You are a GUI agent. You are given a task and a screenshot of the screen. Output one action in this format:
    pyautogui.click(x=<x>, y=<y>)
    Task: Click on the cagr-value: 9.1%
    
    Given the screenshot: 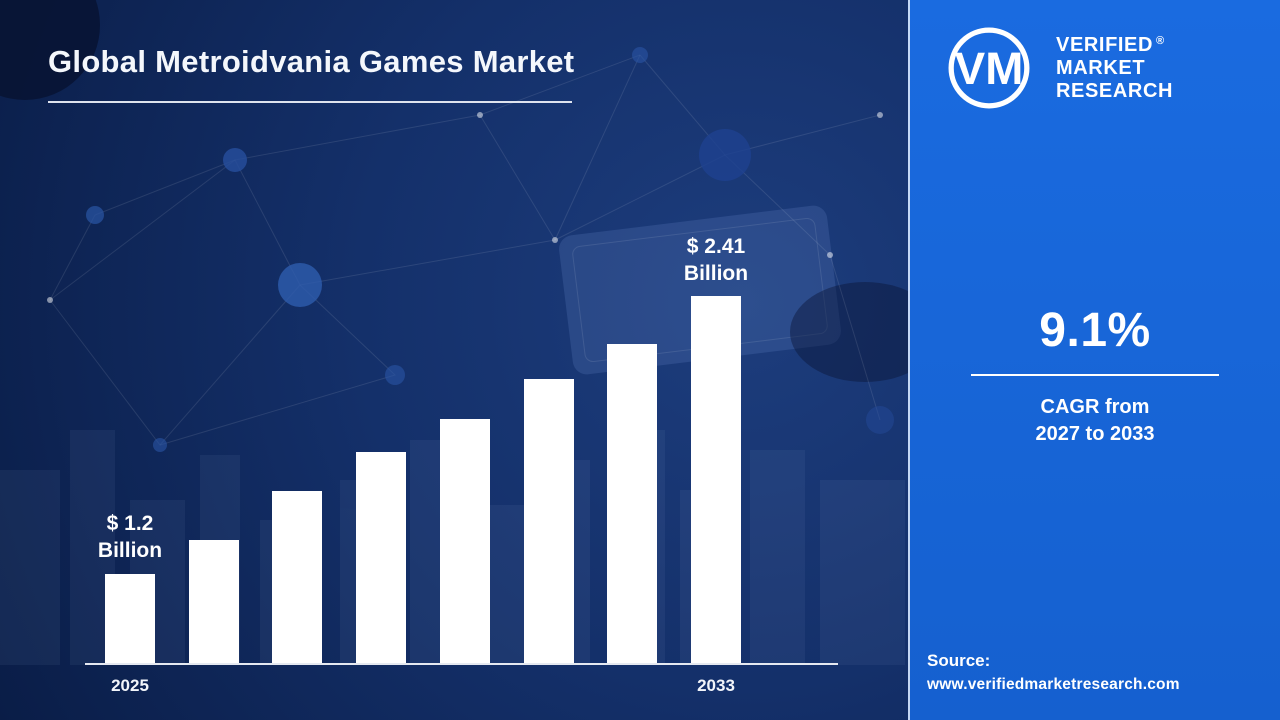 What is the action you would take?
    pyautogui.click(x=1095, y=330)
    